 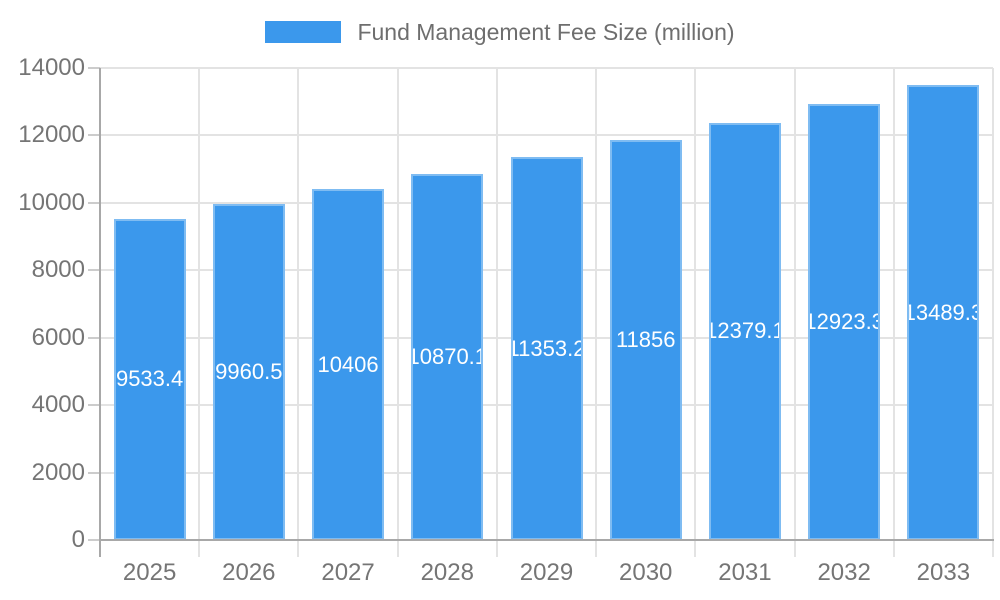 What do you see at coordinates (58, 472) in the screenshot?
I see `y-axis-label: 2000` at bounding box center [58, 472].